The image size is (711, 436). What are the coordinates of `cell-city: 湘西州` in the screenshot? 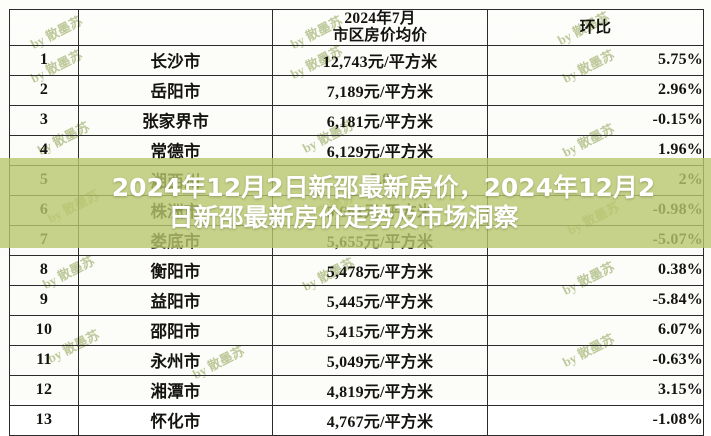 It's located at (175, 180).